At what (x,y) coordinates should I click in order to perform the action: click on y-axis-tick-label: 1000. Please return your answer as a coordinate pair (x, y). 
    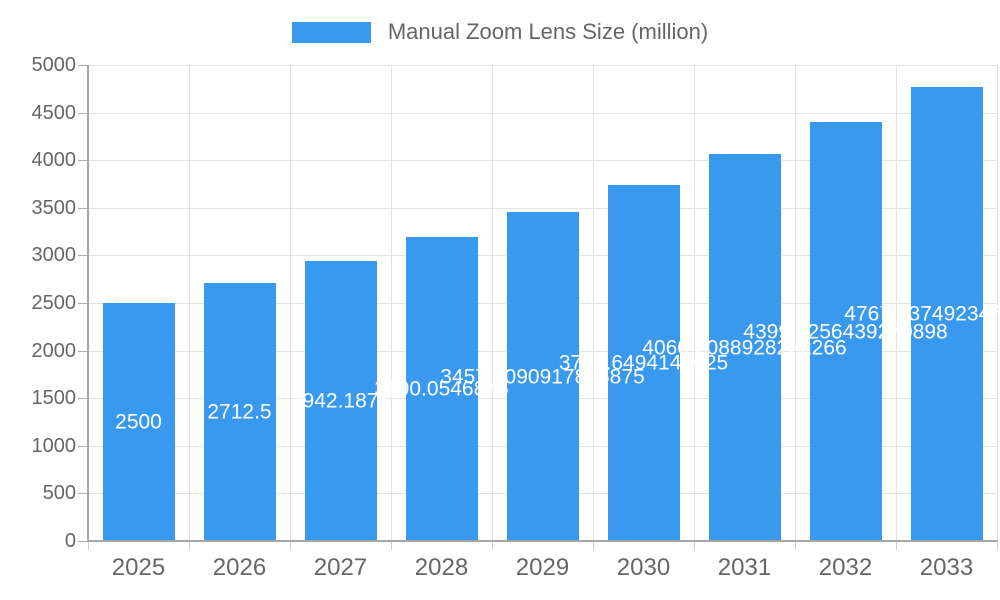
    Looking at the image, I should click on (54, 446).